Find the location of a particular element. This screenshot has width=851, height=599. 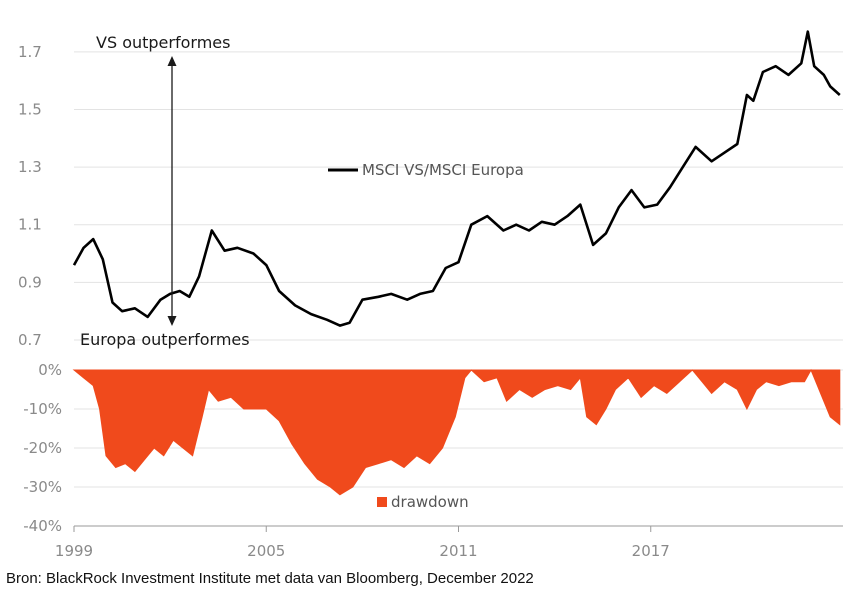

x-tick-label: 2005 is located at coordinates (266, 551).